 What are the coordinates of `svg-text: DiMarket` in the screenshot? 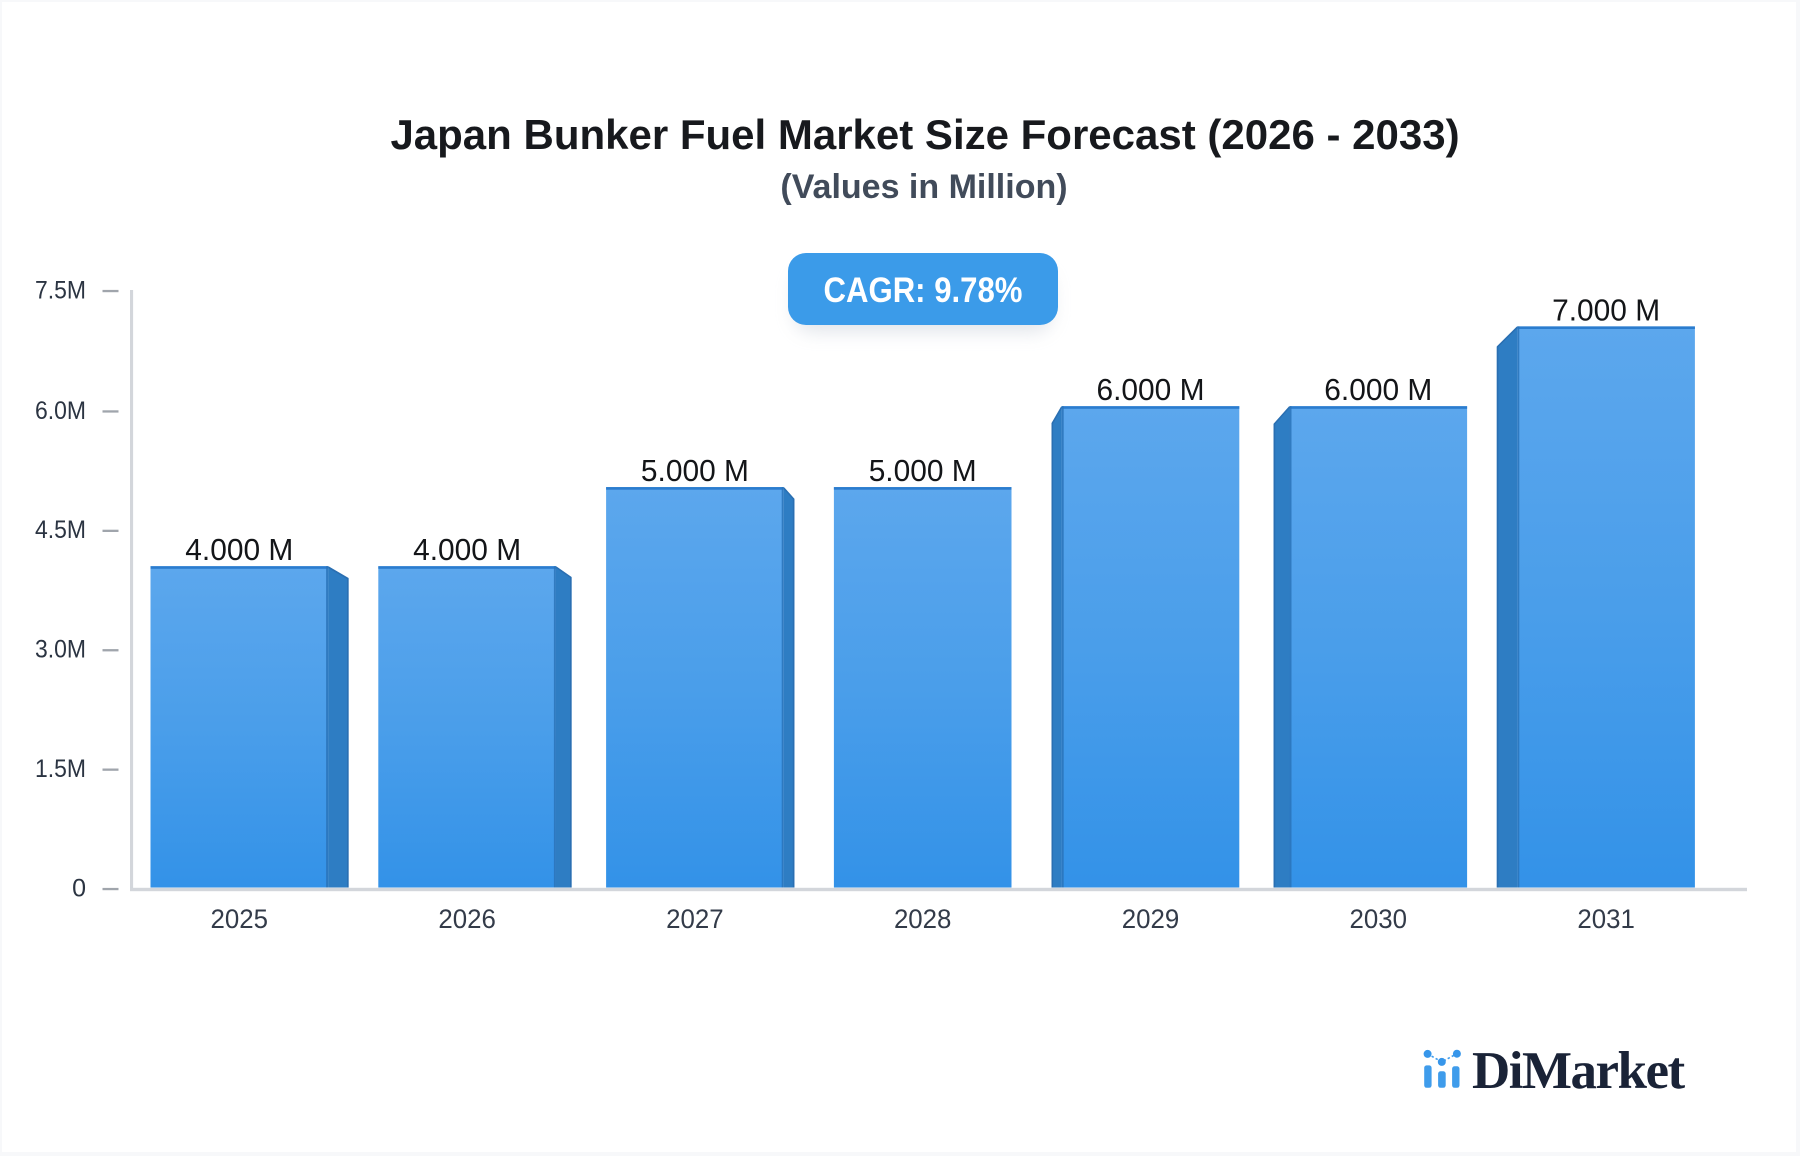 It's located at (1579, 1071).